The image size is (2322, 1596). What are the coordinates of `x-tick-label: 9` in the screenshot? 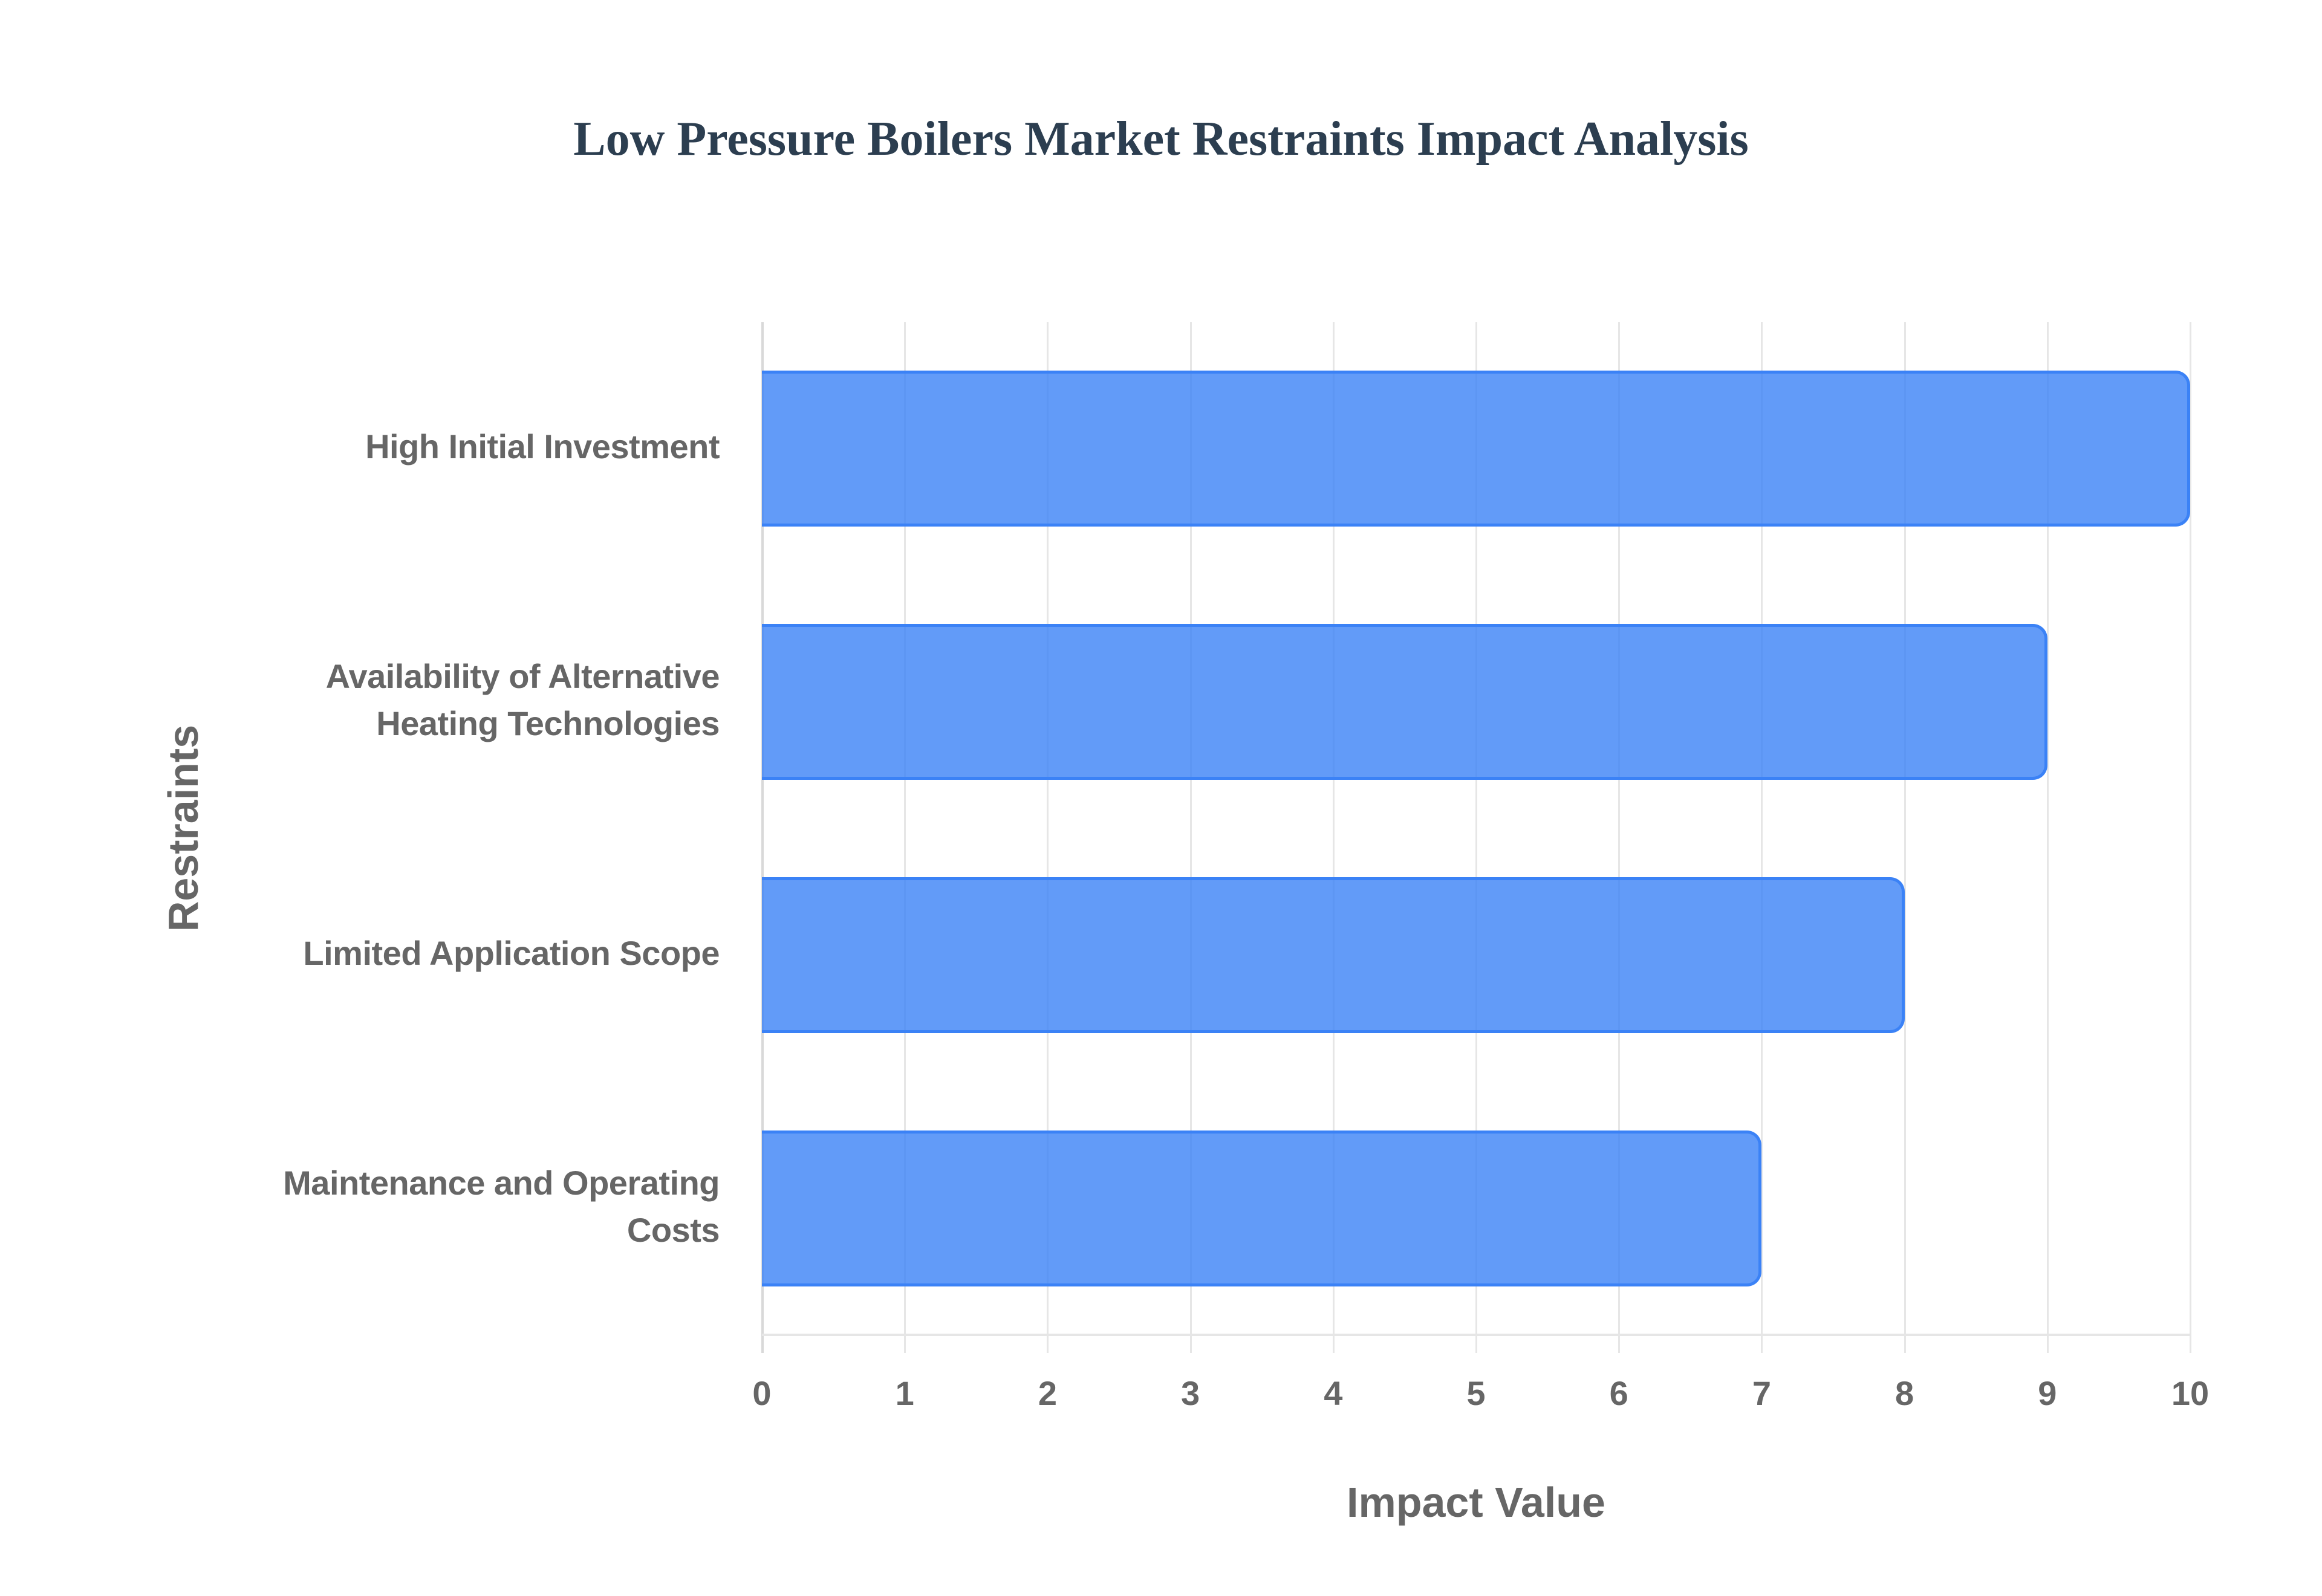 It's located at (2048, 1393).